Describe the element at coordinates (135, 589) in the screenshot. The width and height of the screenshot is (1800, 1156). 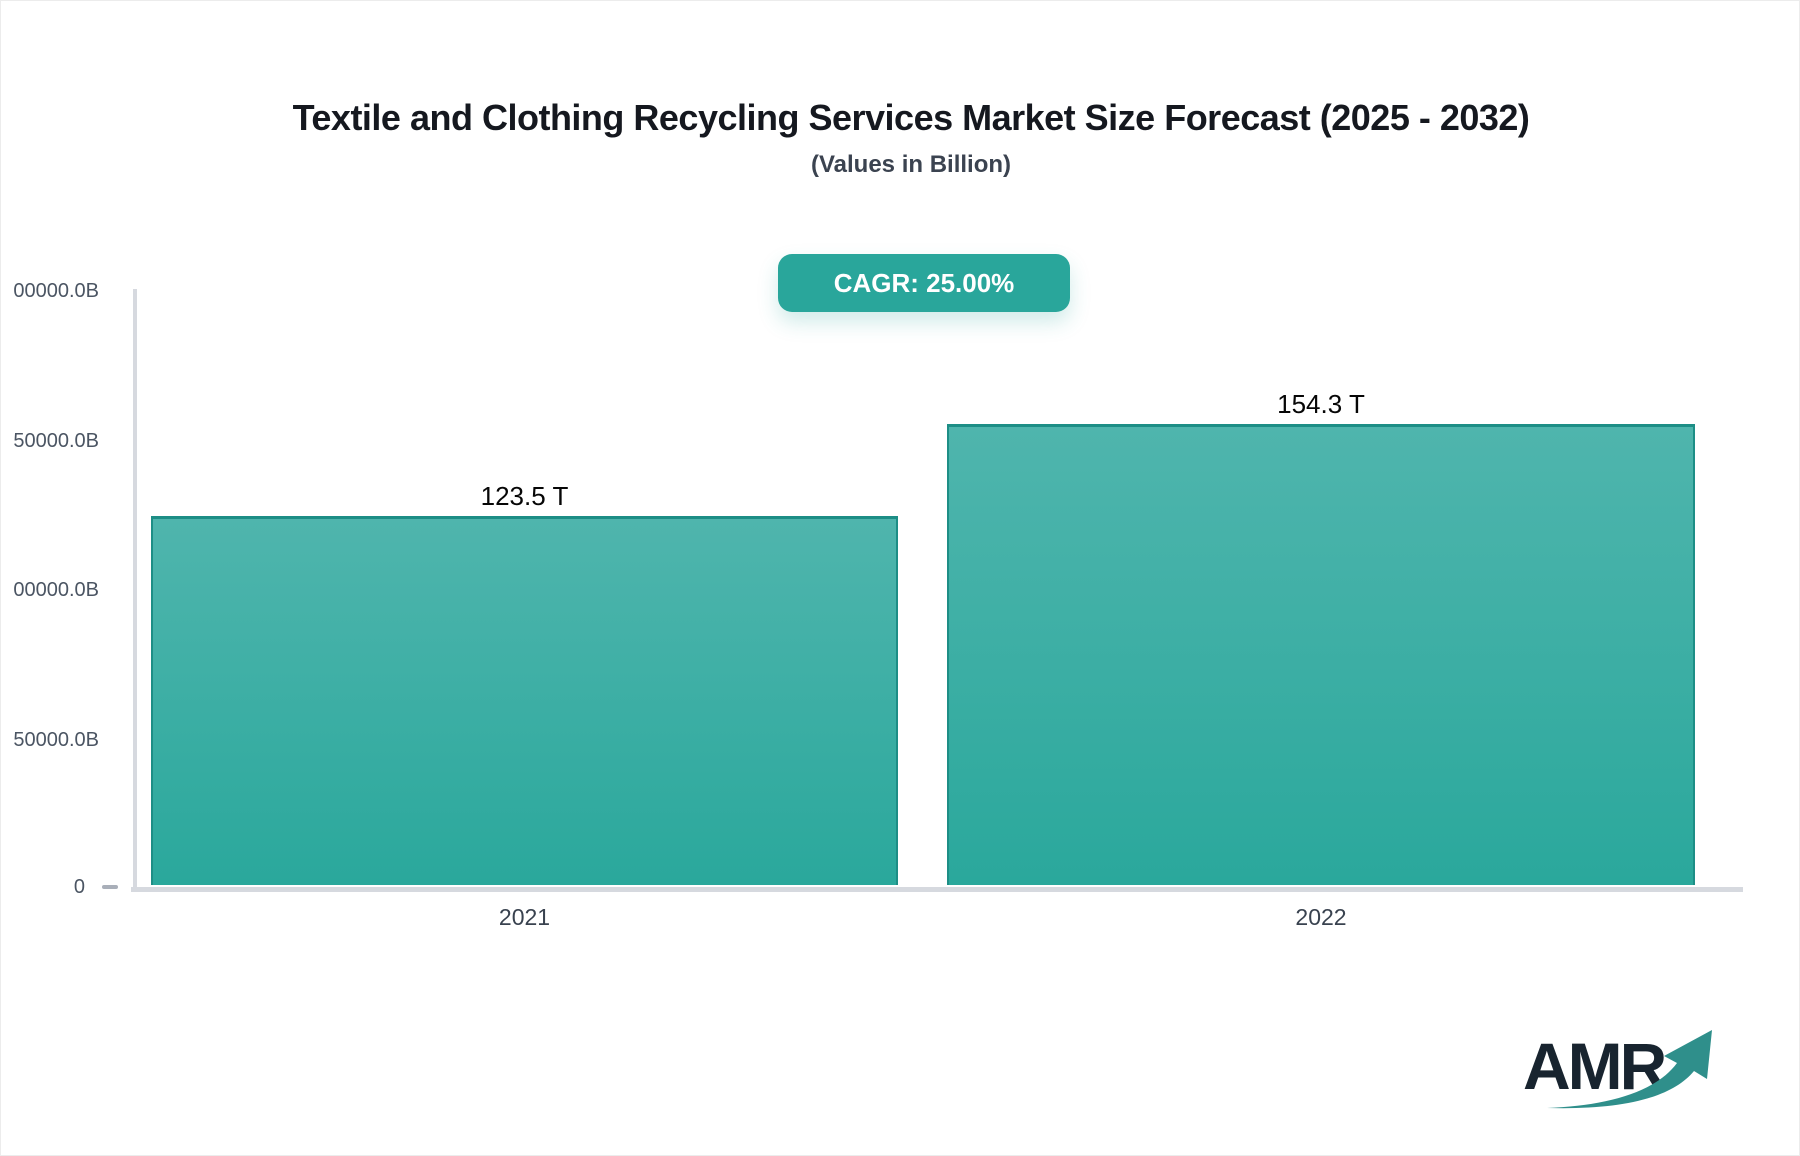
I see `y-axis-line` at that location.